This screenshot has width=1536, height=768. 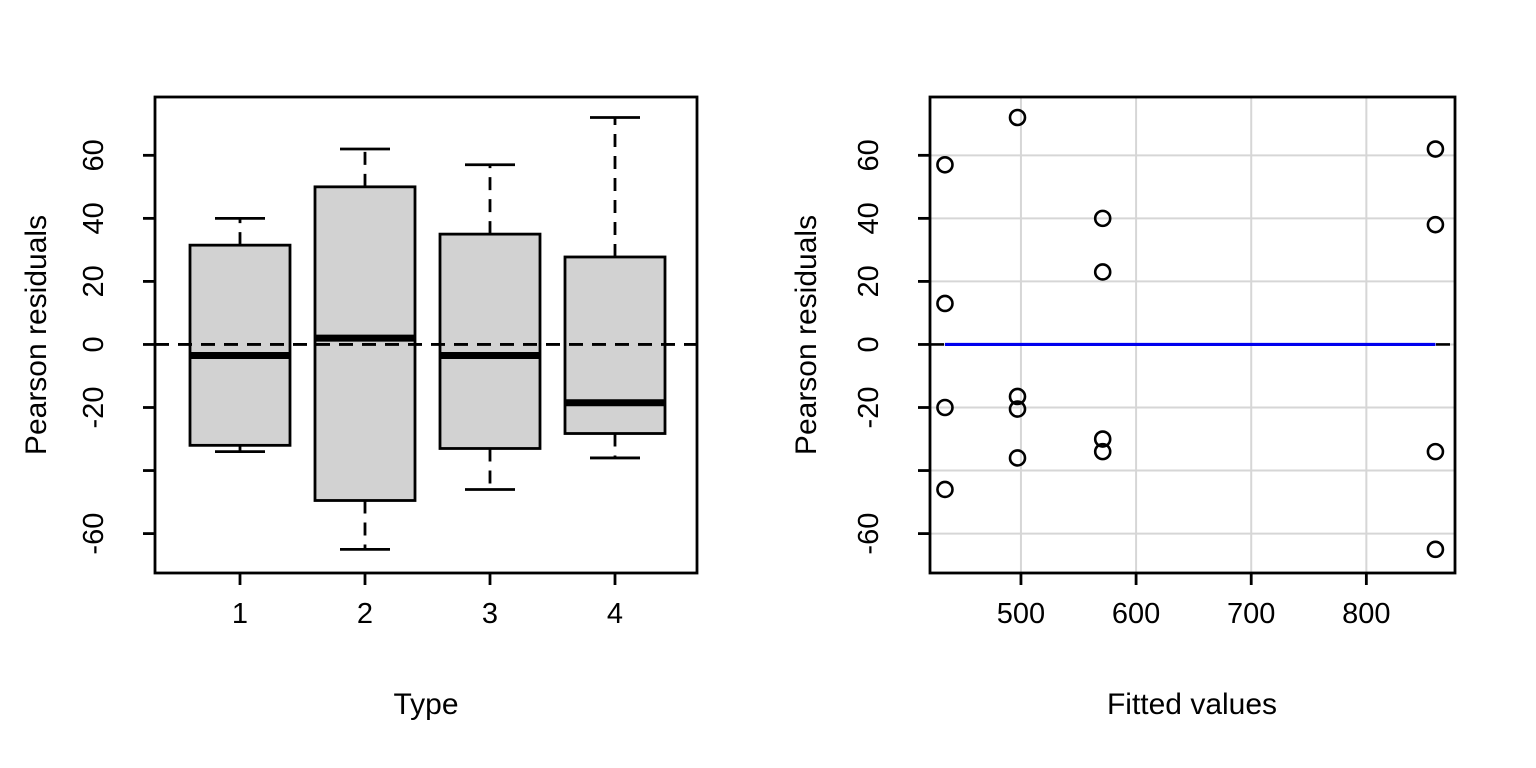 I want to click on x-tick-label: 3, so click(x=490, y=614).